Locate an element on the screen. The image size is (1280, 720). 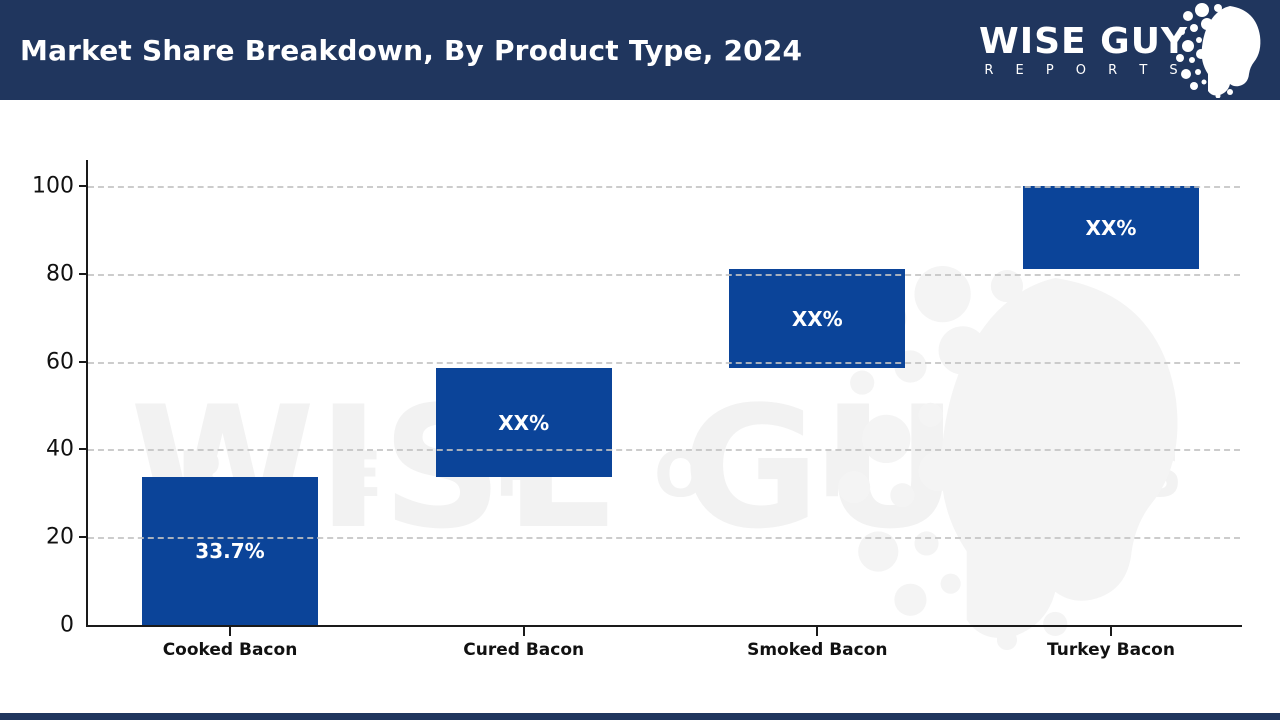
logo-wordmark: WISE GUY is located at coordinates (1083, 41).